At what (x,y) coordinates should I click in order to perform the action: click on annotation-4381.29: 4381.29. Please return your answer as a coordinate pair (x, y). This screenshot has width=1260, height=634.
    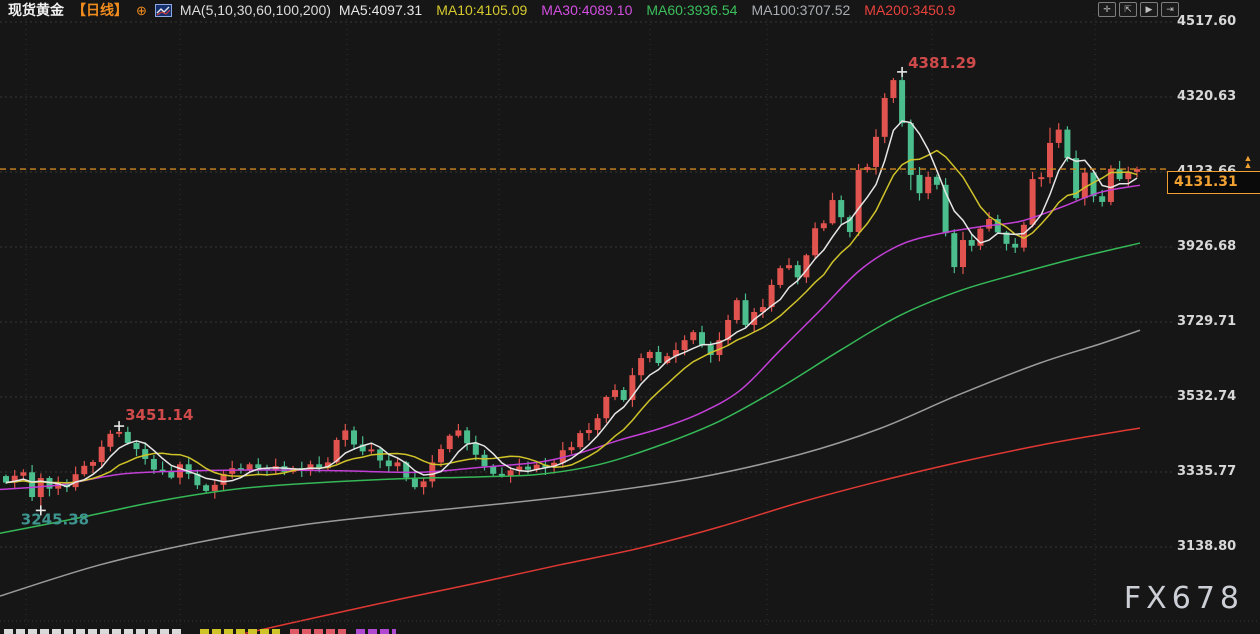
    Looking at the image, I should click on (942, 63).